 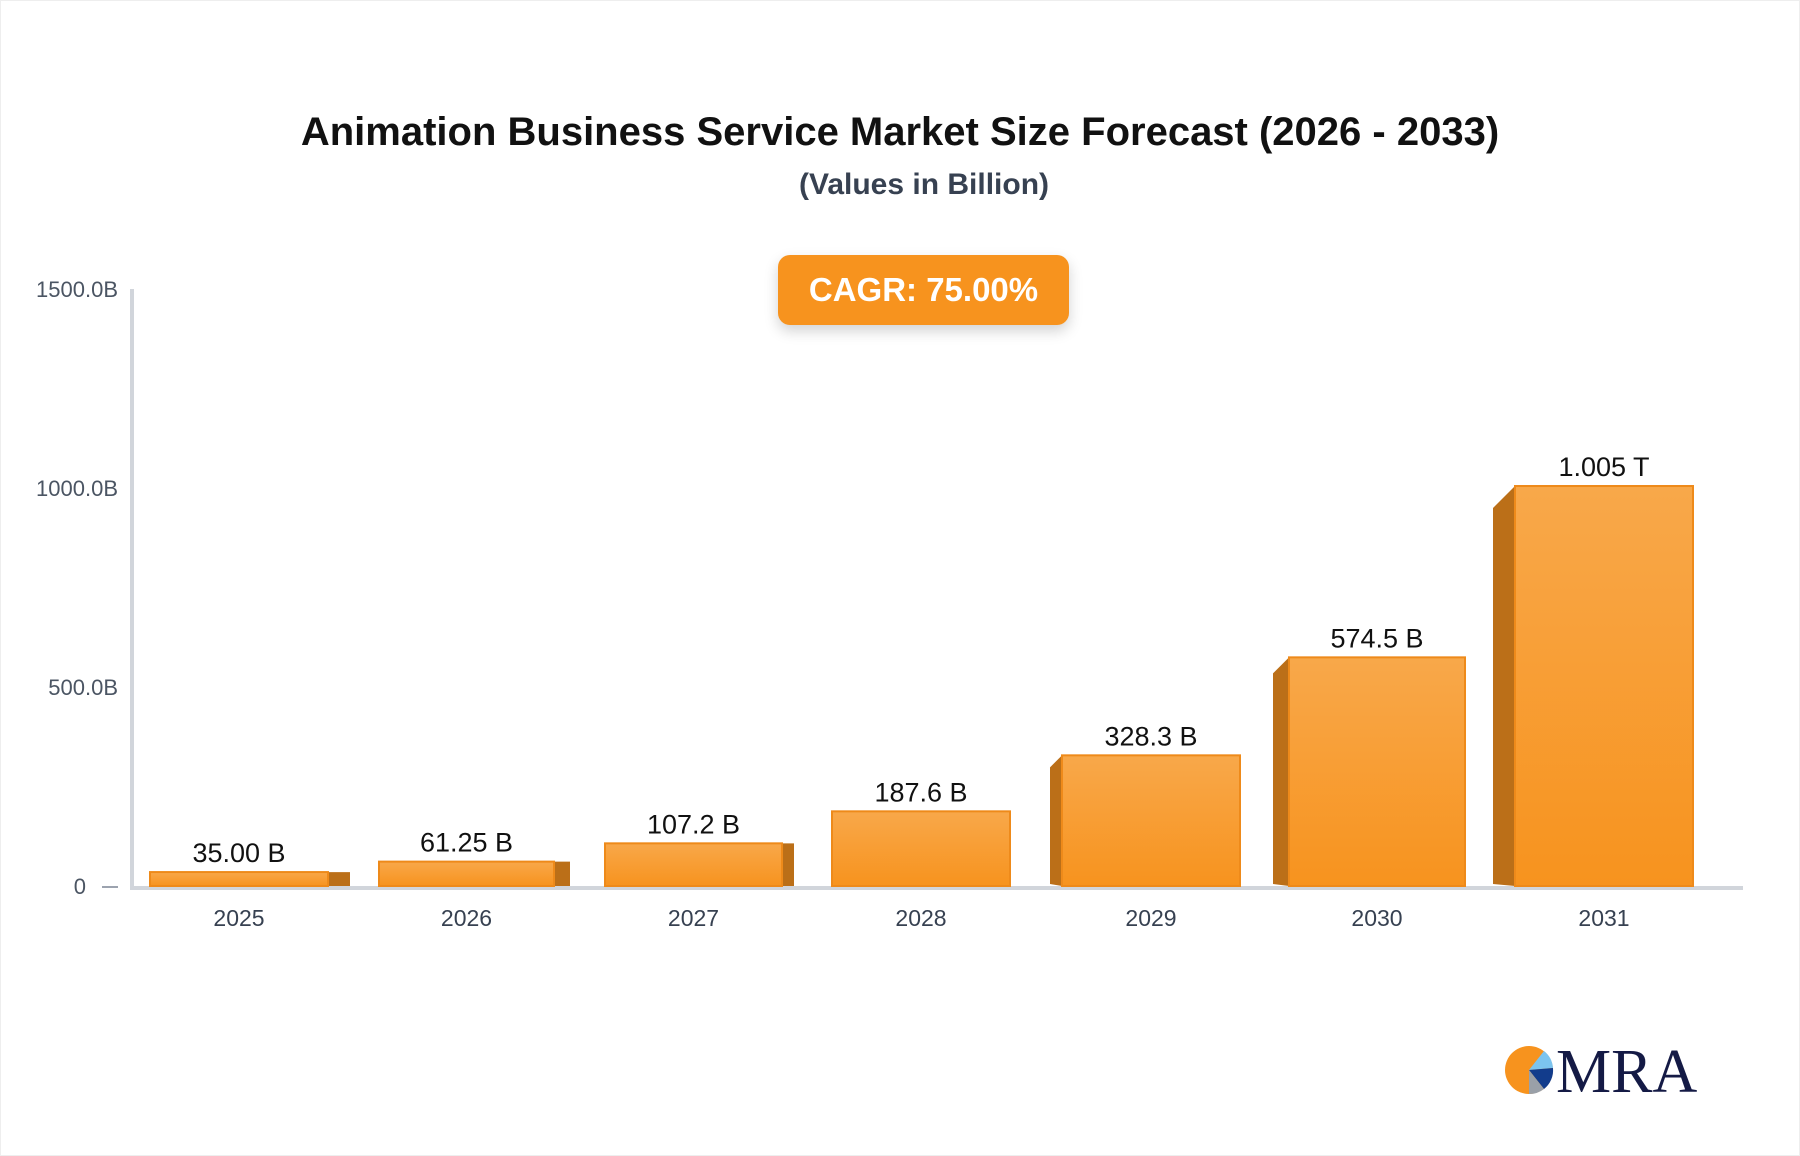 What do you see at coordinates (238, 918) in the screenshot?
I see `x-tick-label: 2025` at bounding box center [238, 918].